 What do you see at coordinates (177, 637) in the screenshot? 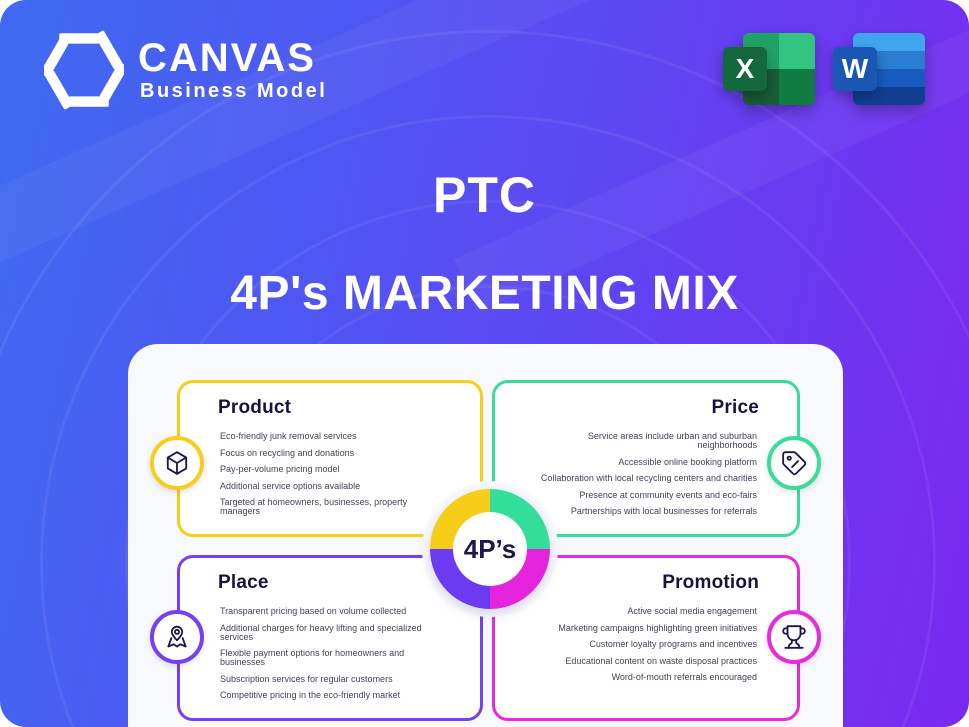
I see `map-pin-icon` at bounding box center [177, 637].